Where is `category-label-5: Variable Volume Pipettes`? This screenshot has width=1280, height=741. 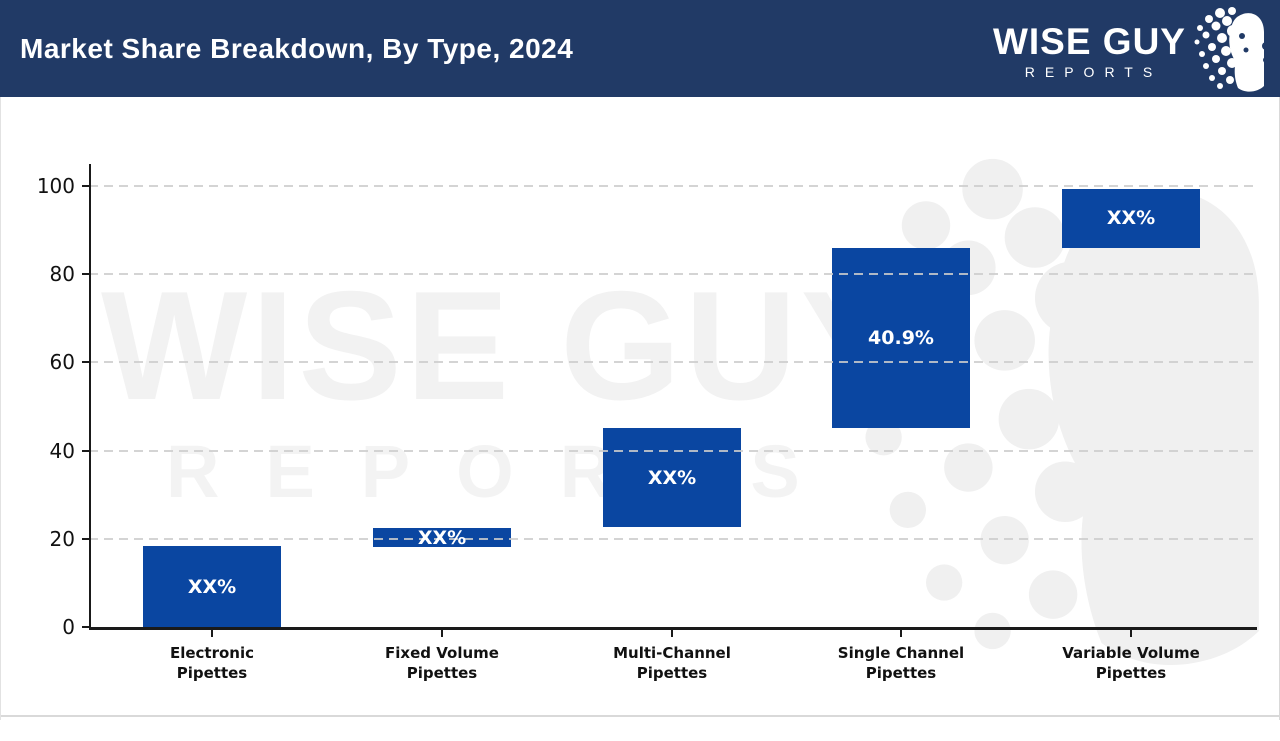 category-label-5: Variable Volume Pipettes is located at coordinates (1131, 663).